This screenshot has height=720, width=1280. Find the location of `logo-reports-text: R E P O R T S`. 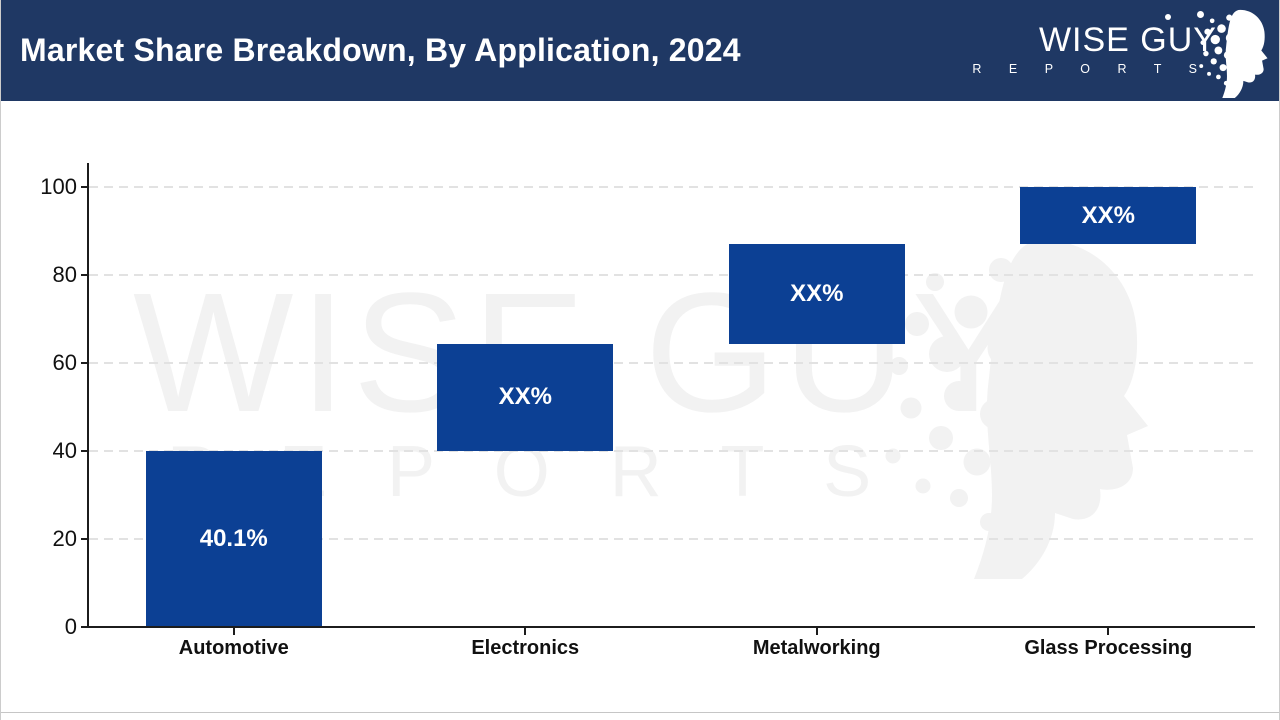

logo-reports-text: R E P O R T S is located at coordinates (1090, 69).